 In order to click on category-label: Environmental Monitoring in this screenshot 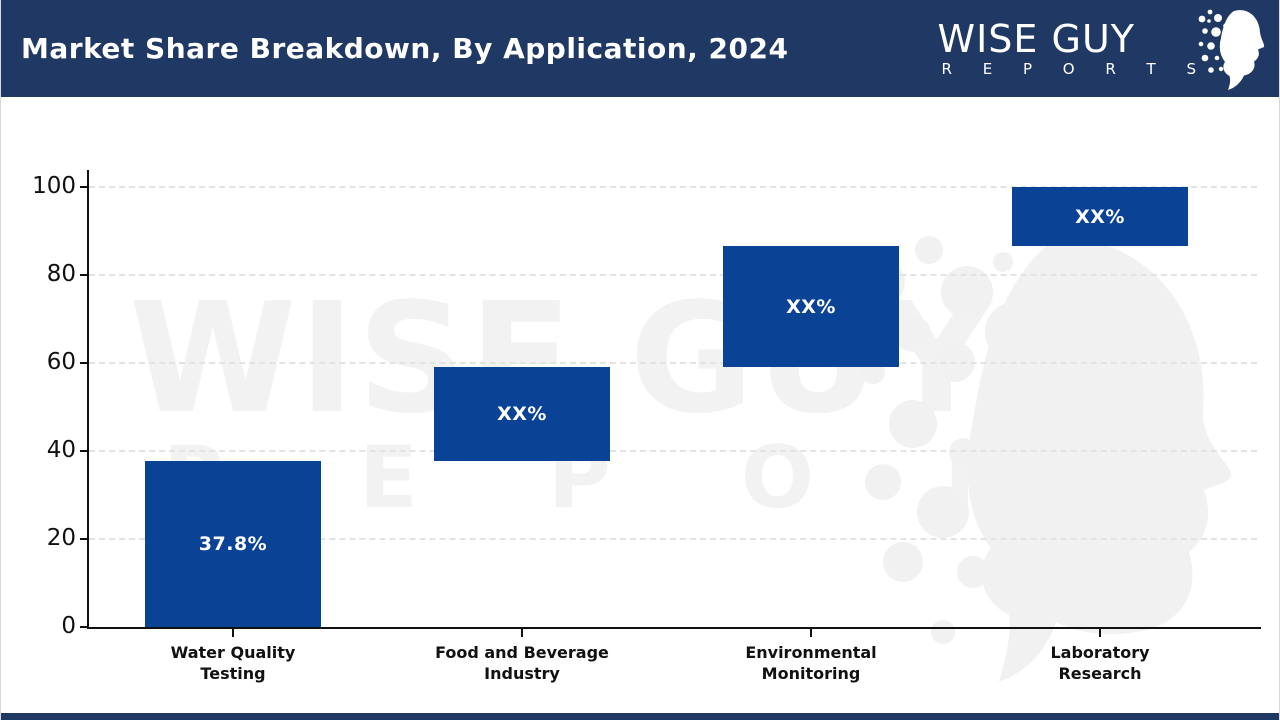, I will do `click(811, 663)`.